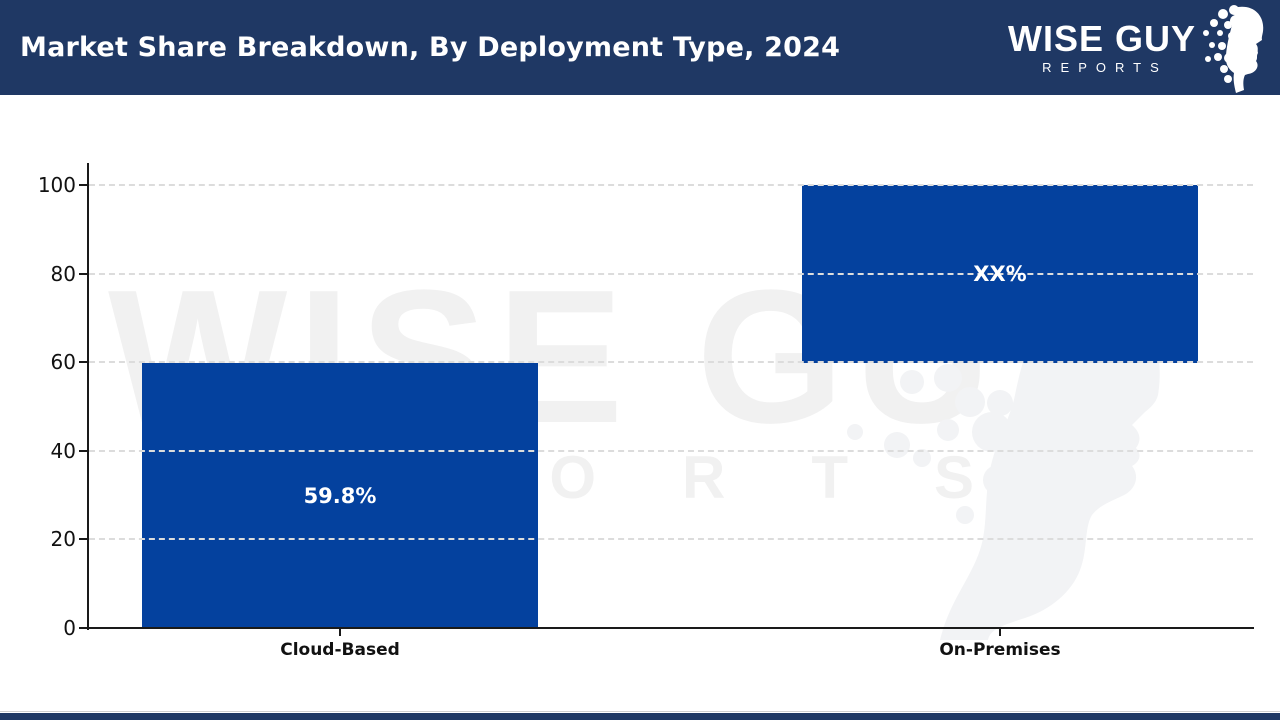  What do you see at coordinates (1000, 274) in the screenshot?
I see `bar-value-label: XX%` at bounding box center [1000, 274].